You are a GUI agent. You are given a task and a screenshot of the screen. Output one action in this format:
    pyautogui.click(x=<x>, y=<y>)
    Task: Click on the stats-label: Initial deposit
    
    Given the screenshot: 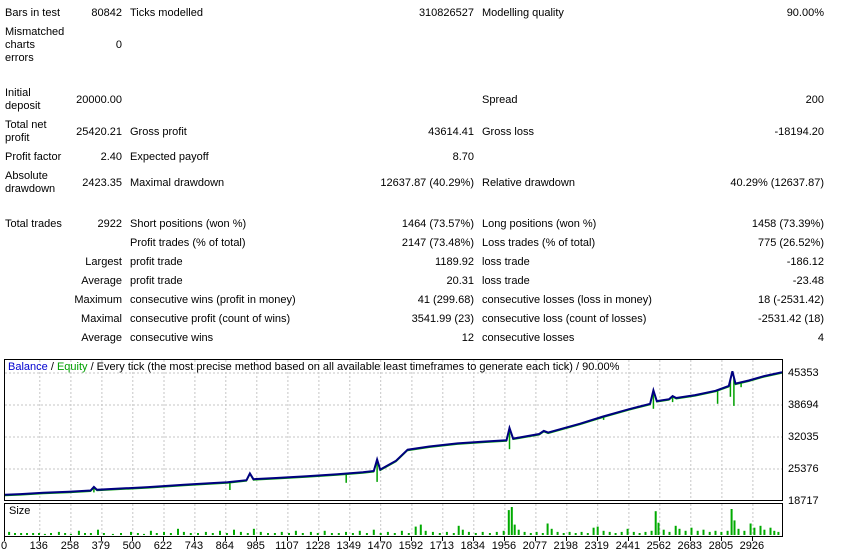 What is the action you would take?
    pyautogui.click(x=23, y=99)
    